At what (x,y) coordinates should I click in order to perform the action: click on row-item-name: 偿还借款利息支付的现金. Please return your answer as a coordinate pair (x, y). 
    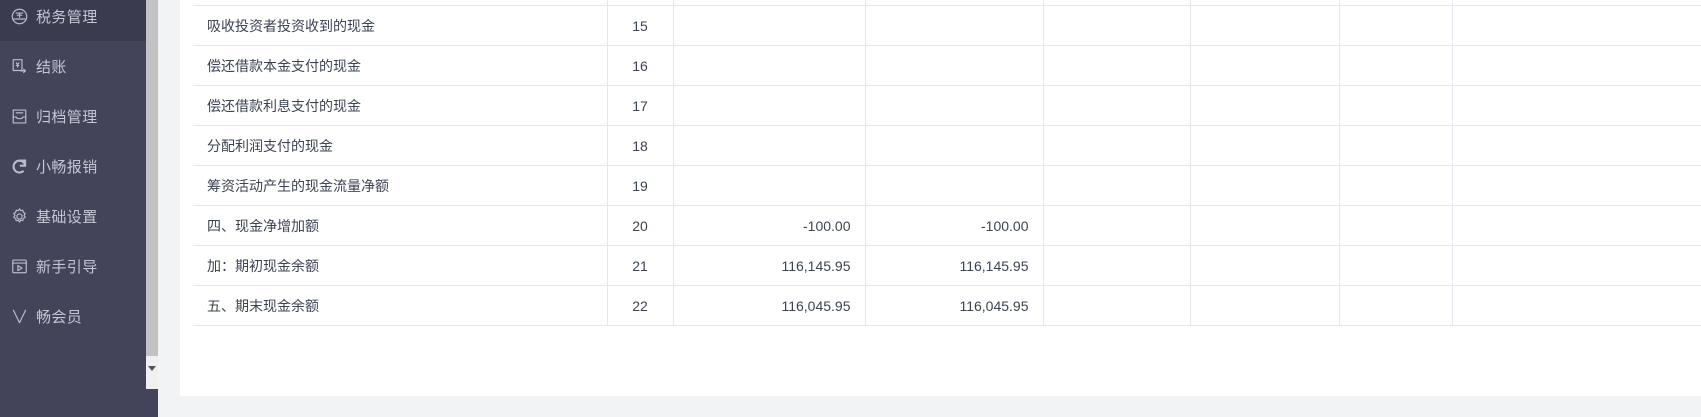
    Looking at the image, I should click on (400, 105).